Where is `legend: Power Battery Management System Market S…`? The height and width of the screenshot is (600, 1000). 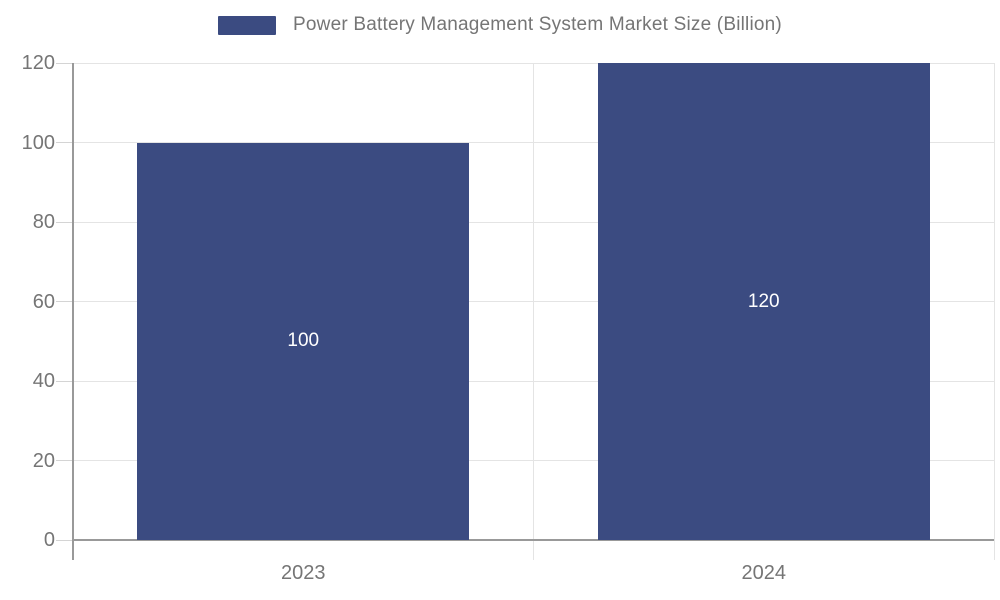 legend: Power Battery Management System Market S… is located at coordinates (500, 25).